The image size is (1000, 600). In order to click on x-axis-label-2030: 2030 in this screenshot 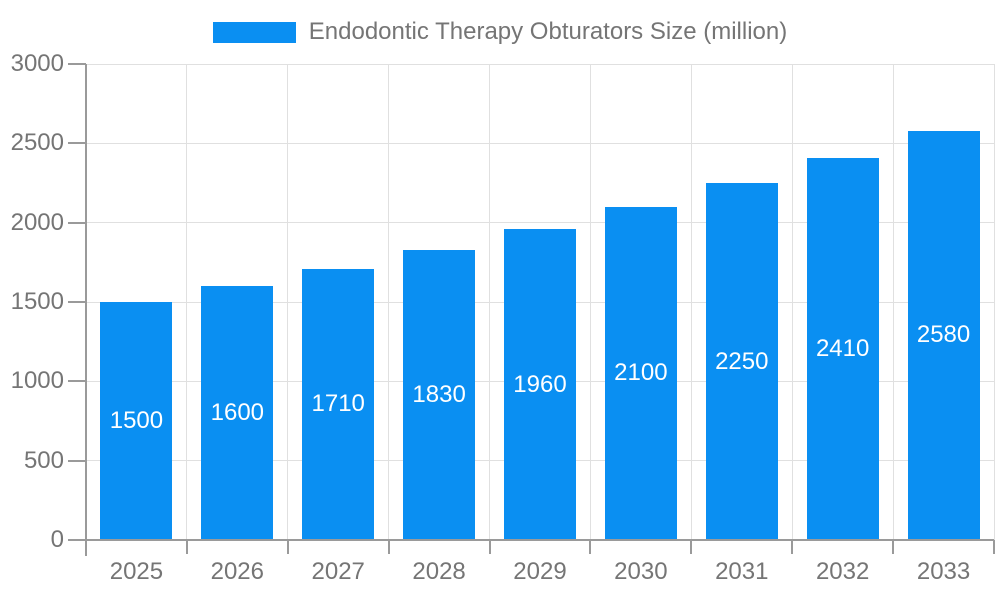, I will do `click(641, 571)`.